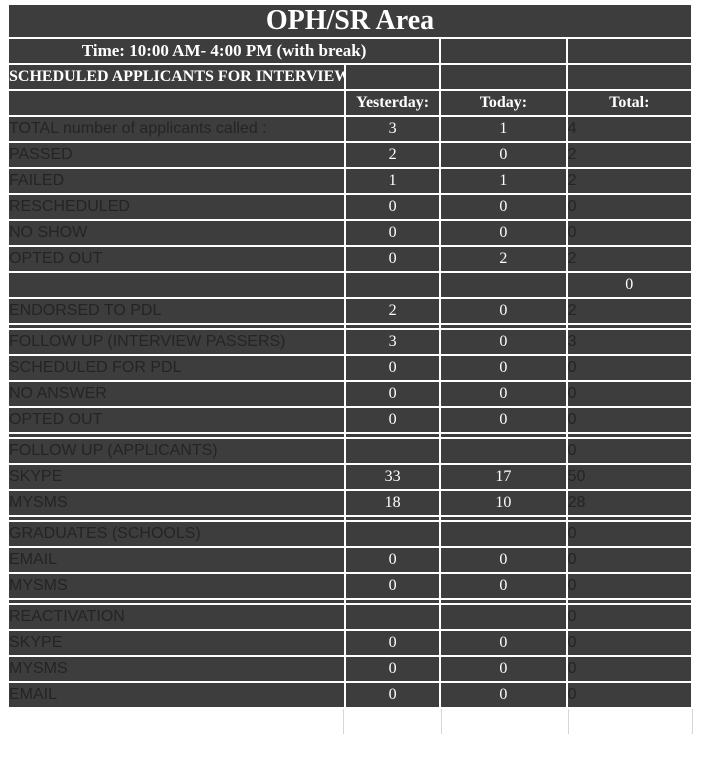  I want to click on total-value-cell: 3, so click(629, 342).